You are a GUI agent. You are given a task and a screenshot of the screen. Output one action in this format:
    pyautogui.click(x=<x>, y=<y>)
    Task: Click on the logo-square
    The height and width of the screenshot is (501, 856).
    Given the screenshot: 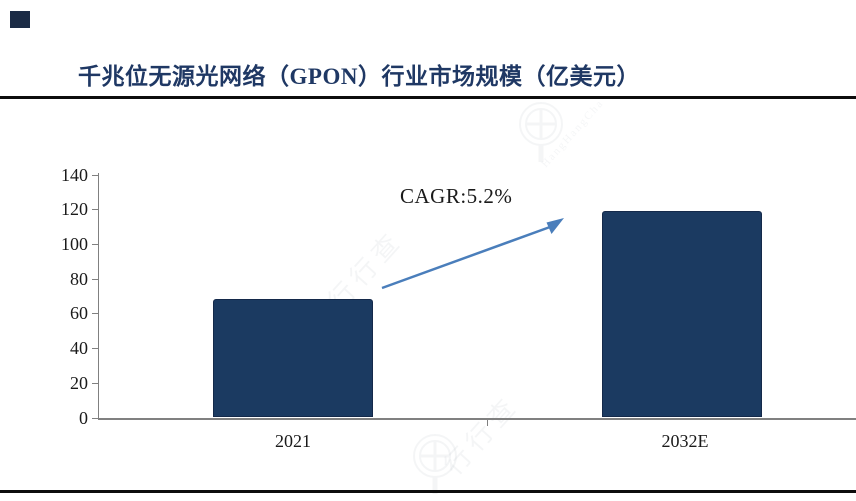 What is the action you would take?
    pyautogui.click(x=20, y=19)
    